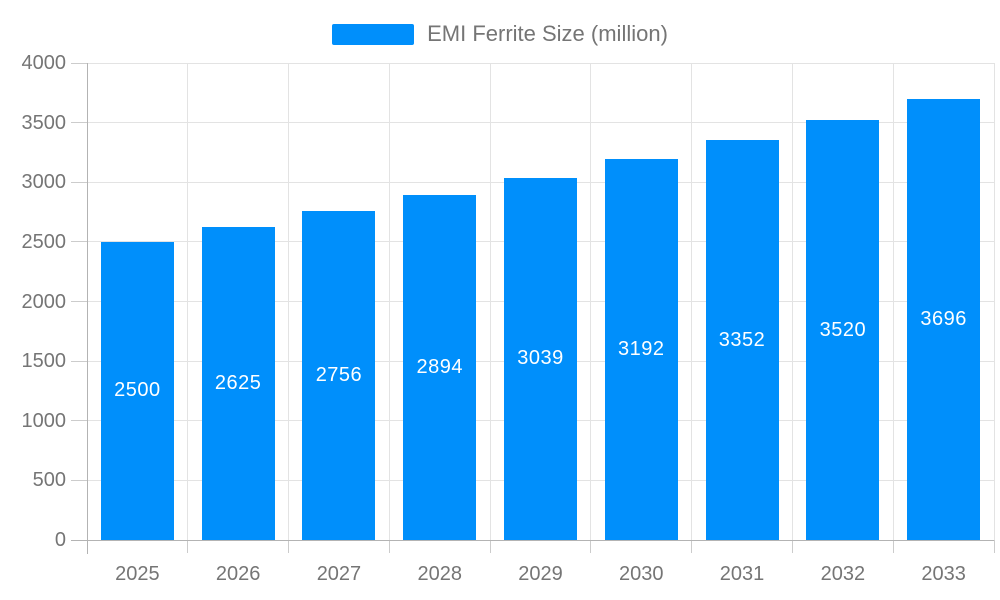 This screenshot has width=1000, height=600. I want to click on y-axis-label: 2500, so click(44, 241).